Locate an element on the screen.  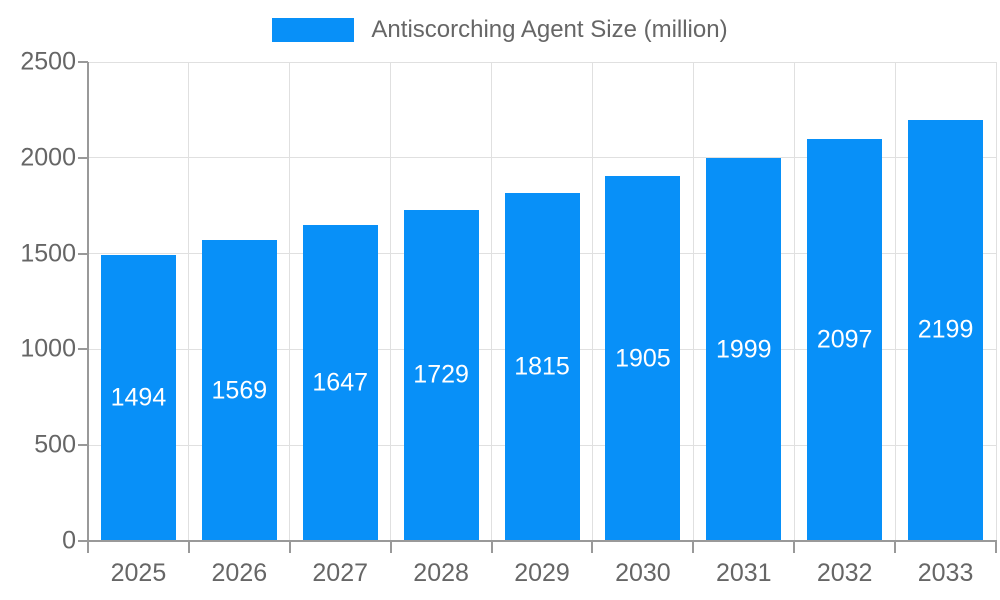
legend-swatch-icon is located at coordinates (313, 30).